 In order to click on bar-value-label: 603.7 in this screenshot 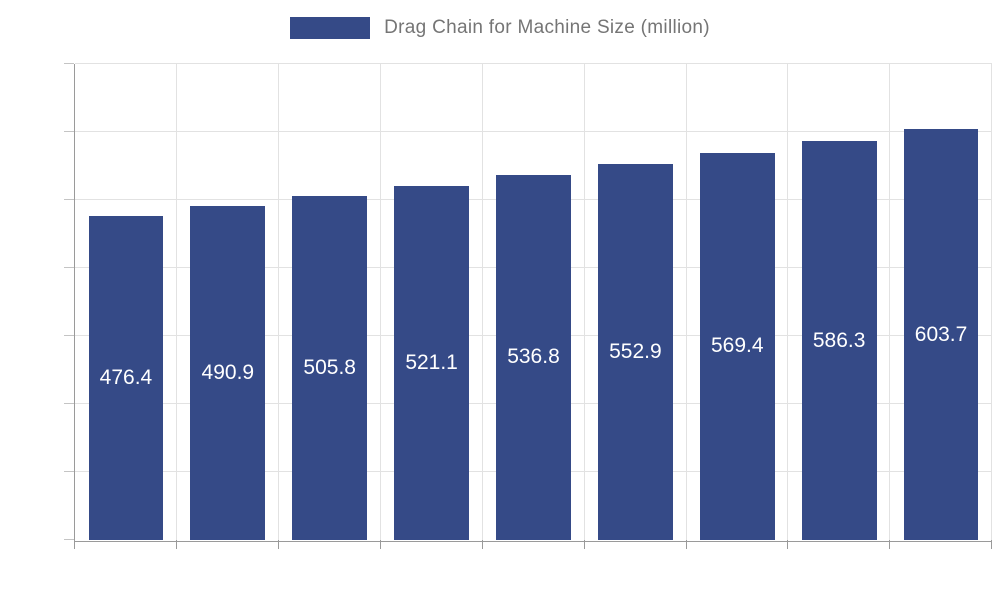, I will do `click(941, 334)`.